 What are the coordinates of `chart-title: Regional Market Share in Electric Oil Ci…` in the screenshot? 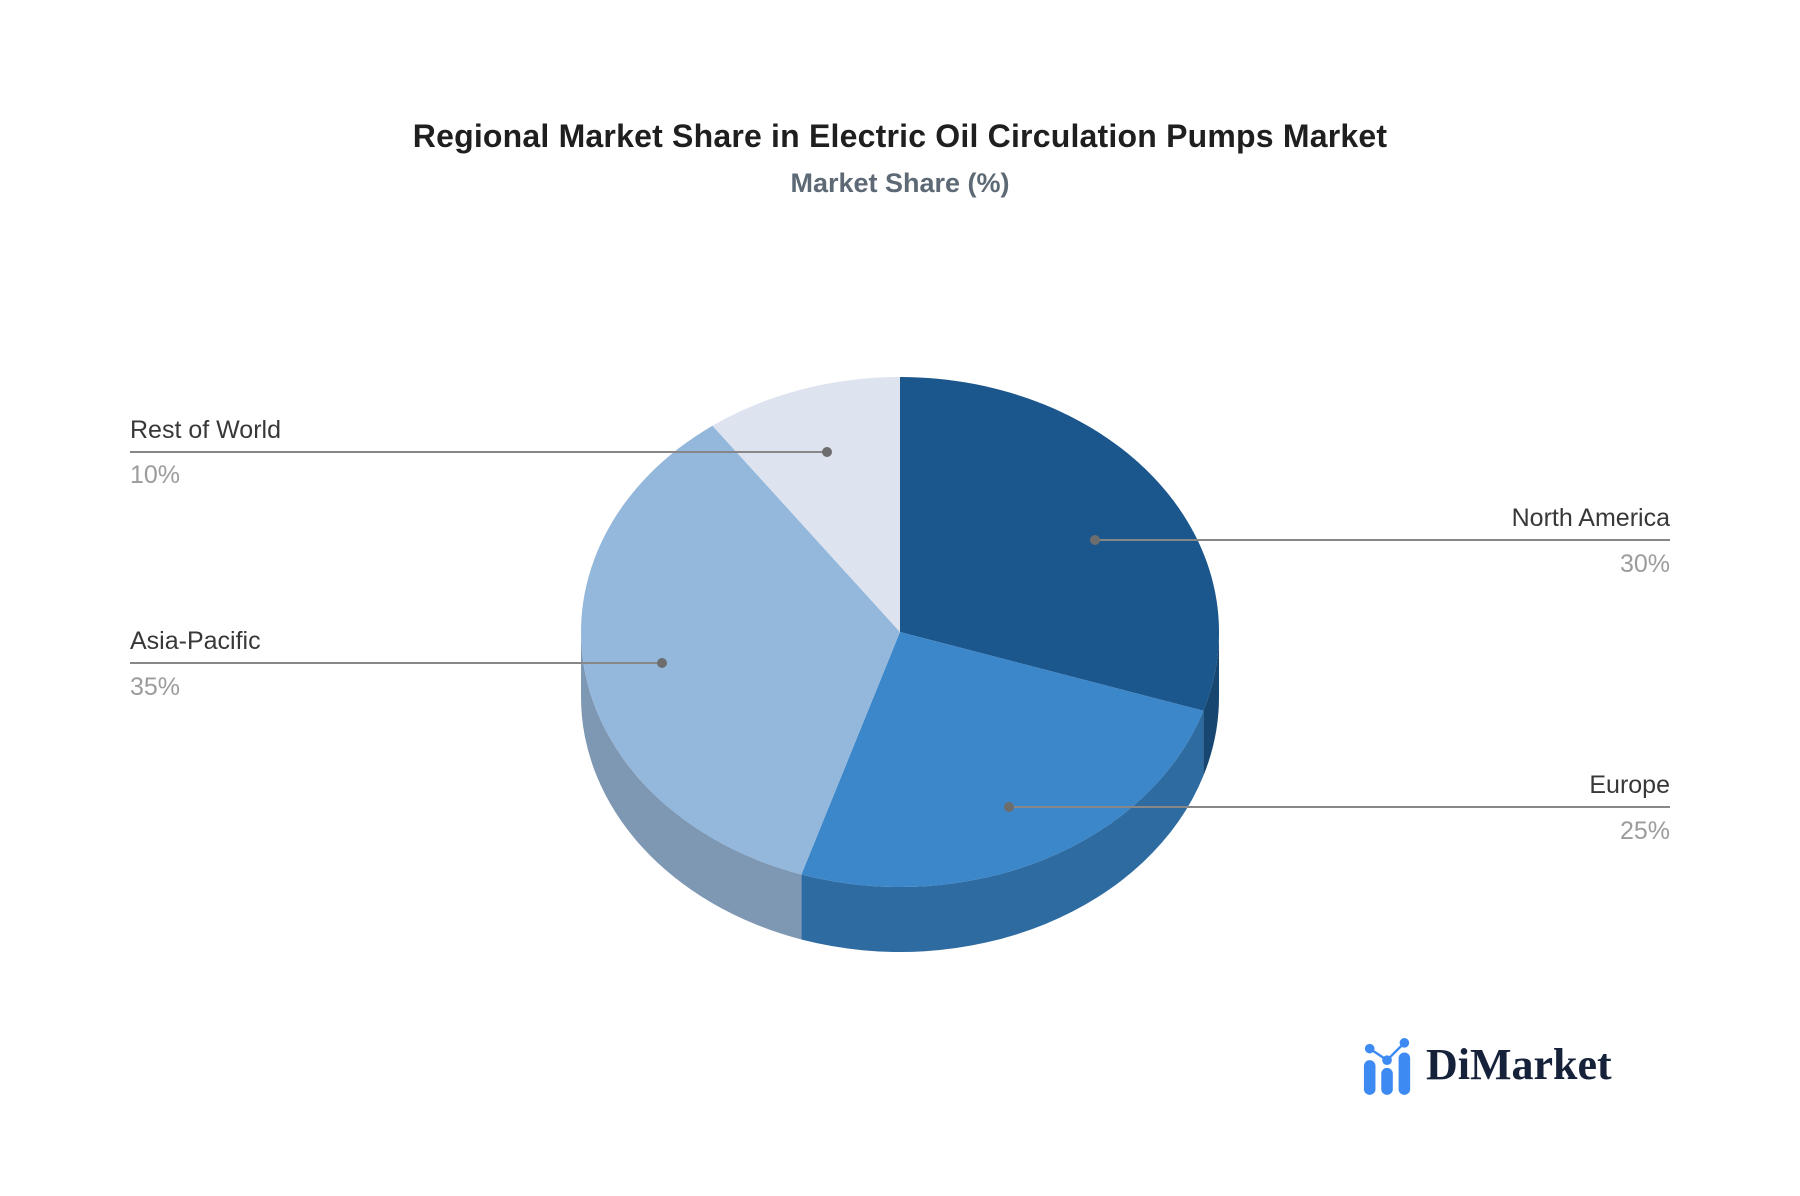 It's located at (900, 136).